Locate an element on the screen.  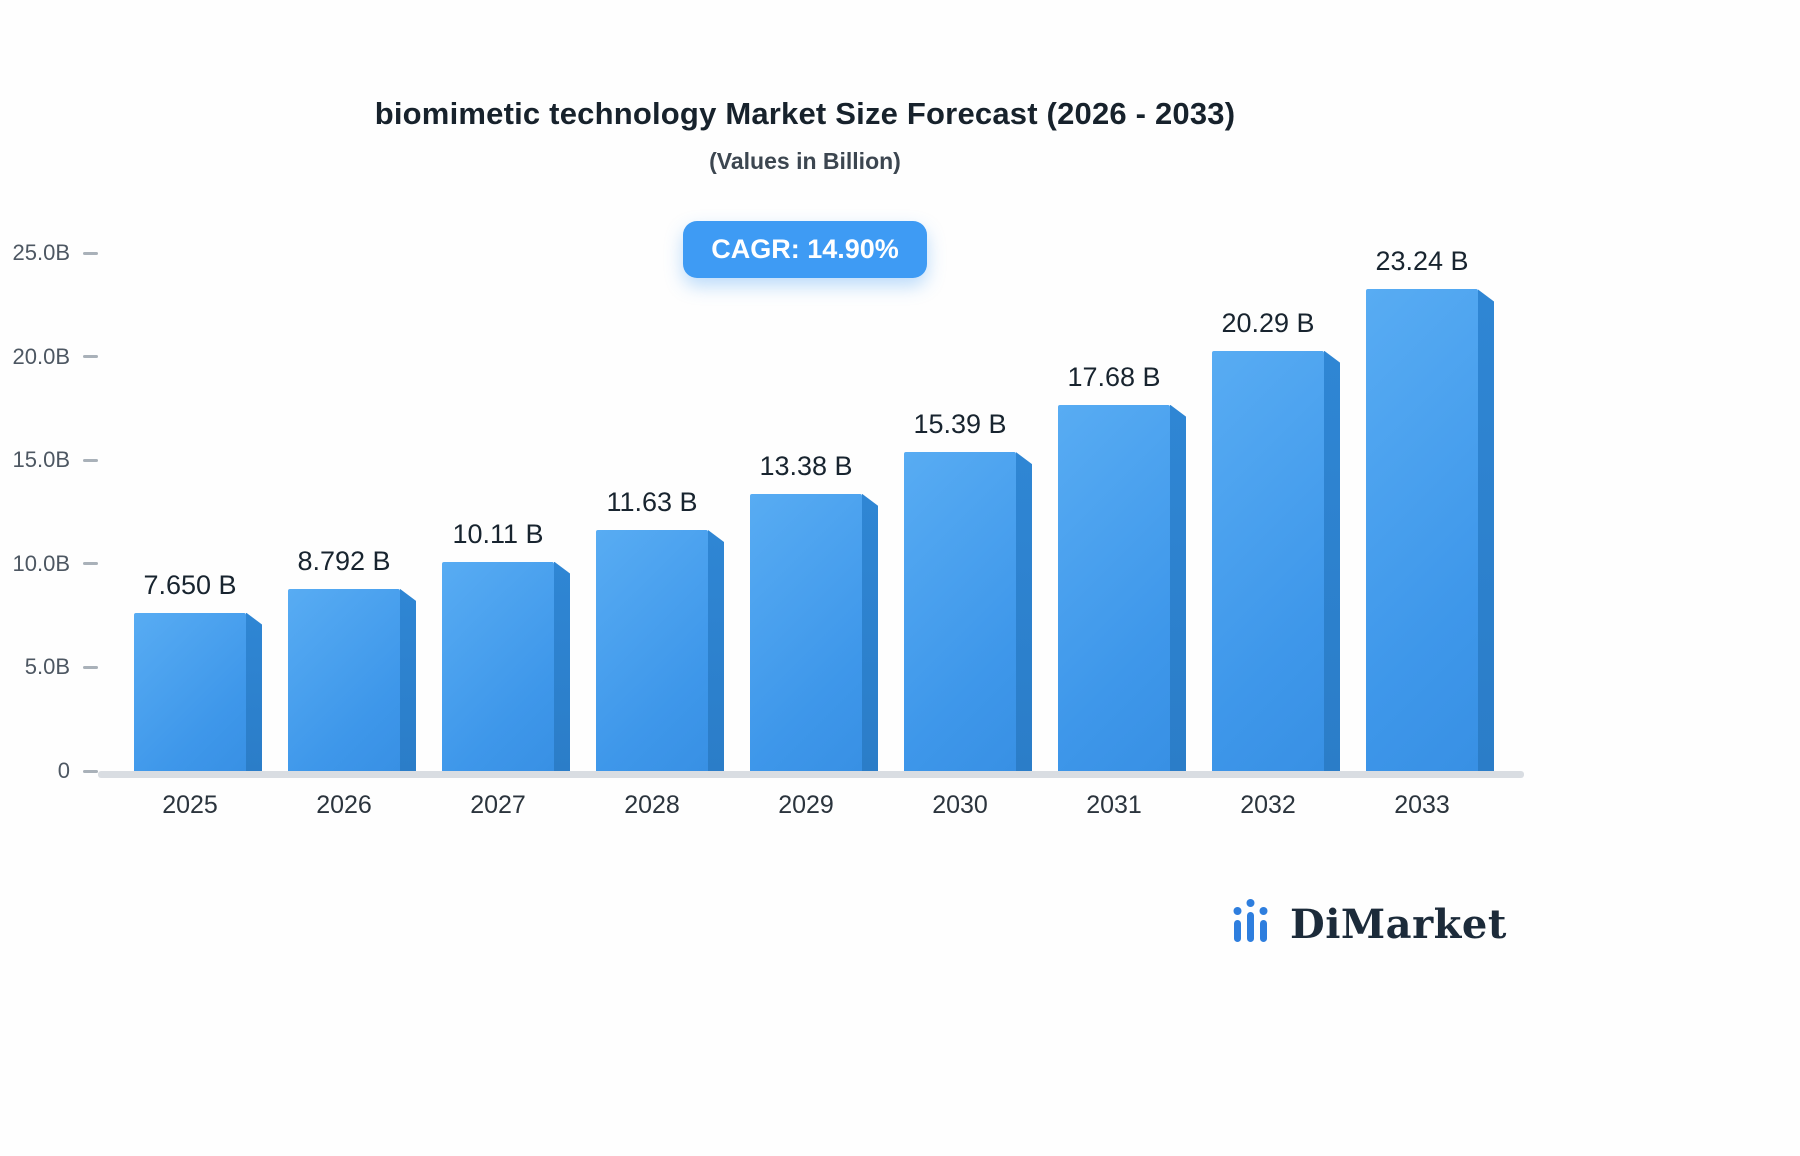
bar-group: 20.29 B is located at coordinates (1276, 539).